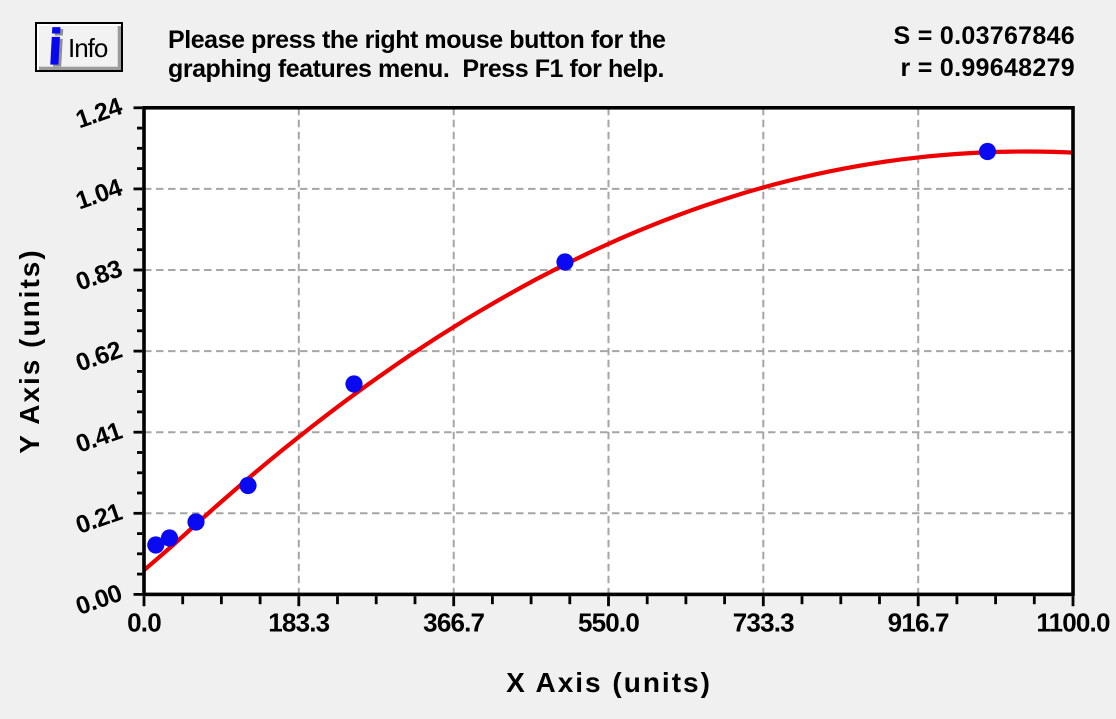  Describe the element at coordinates (98, 600) in the screenshot. I see `svg-text: 0.00` at that location.